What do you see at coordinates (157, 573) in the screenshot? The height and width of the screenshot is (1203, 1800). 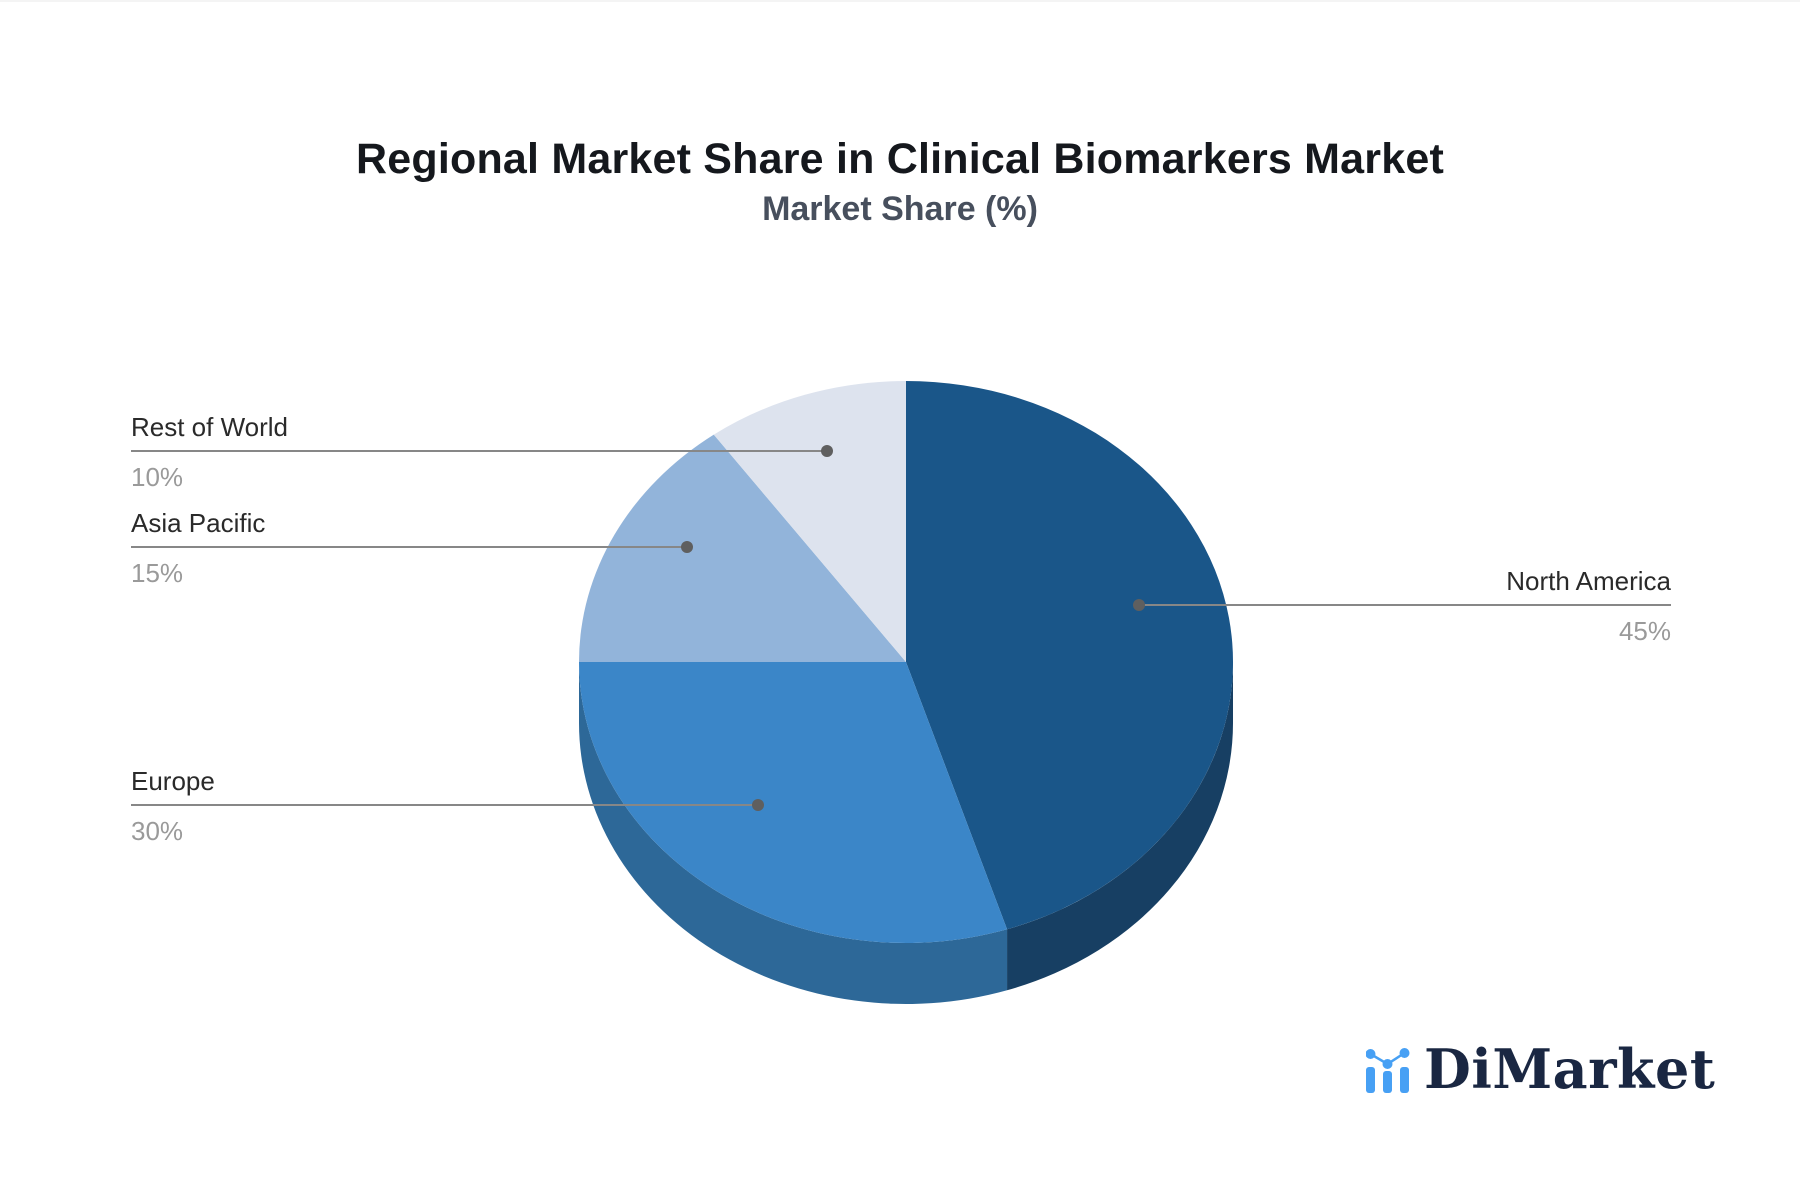 I see `callout-value: 15%` at bounding box center [157, 573].